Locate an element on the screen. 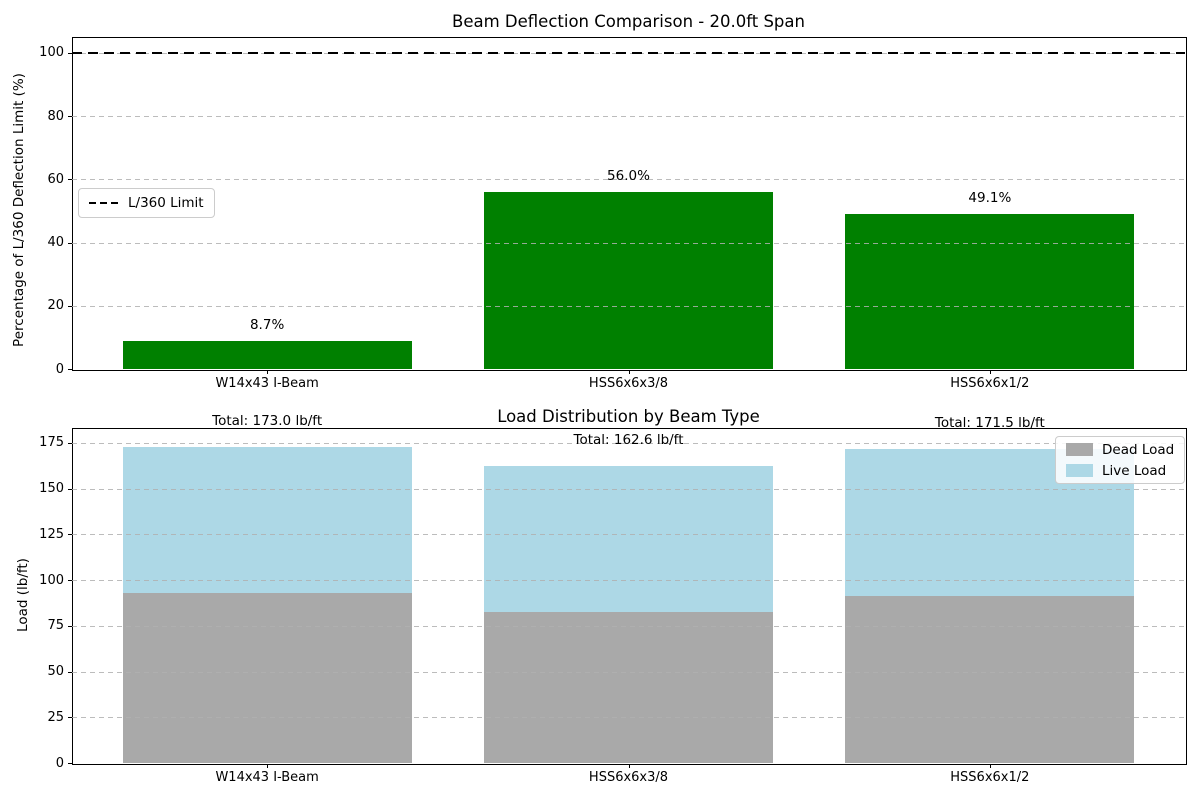  total-label: Total: 171.5 lb/ft is located at coordinates (989, 423).